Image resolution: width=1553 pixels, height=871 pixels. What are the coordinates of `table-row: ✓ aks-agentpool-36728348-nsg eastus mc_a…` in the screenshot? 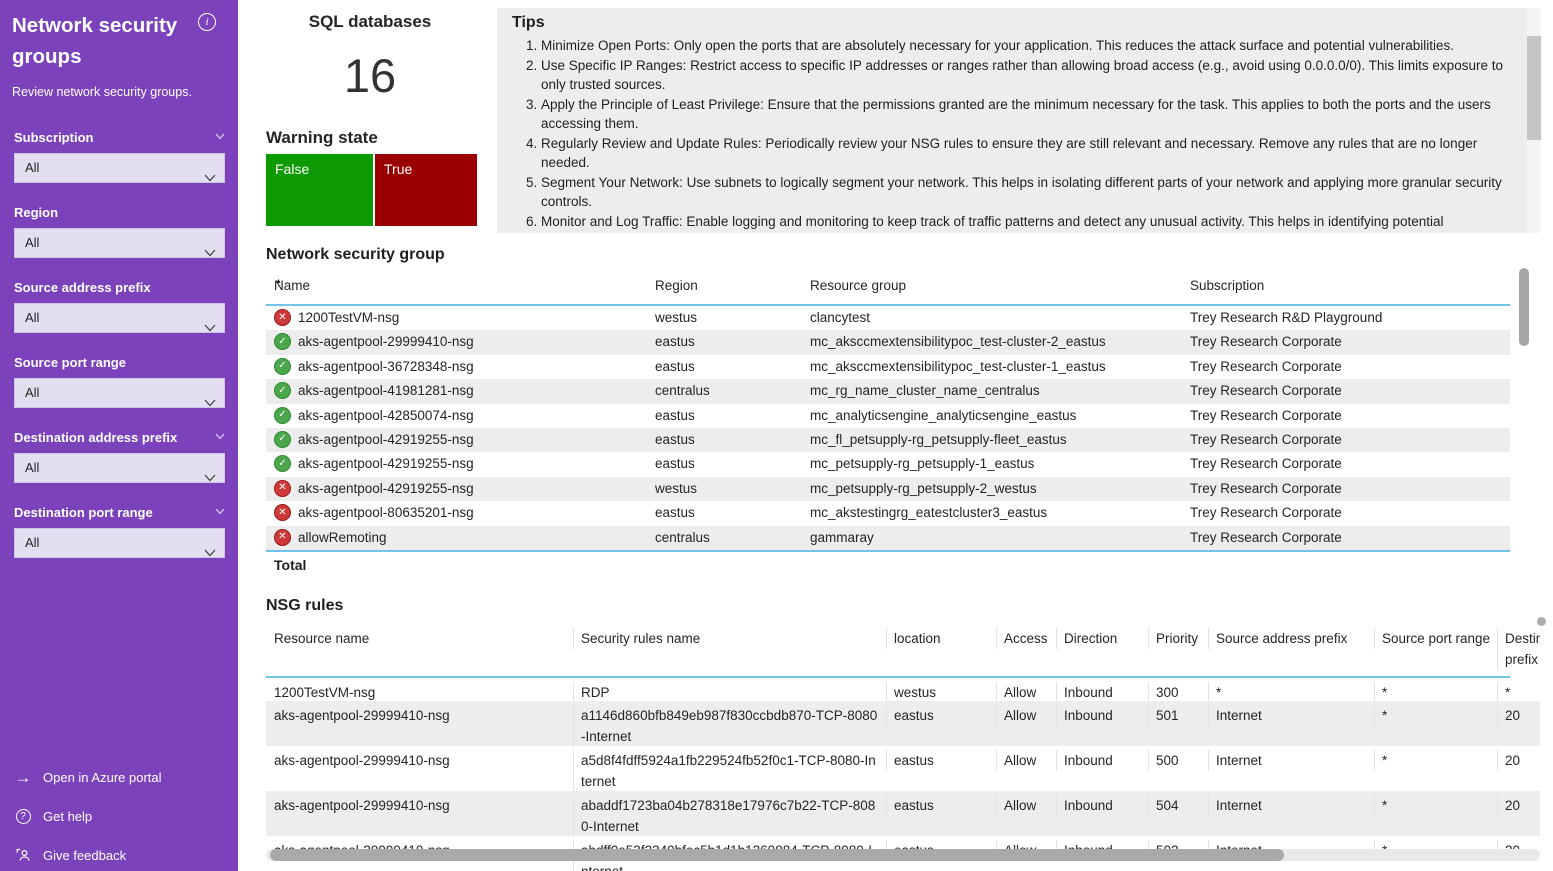 It's located at (888, 367).